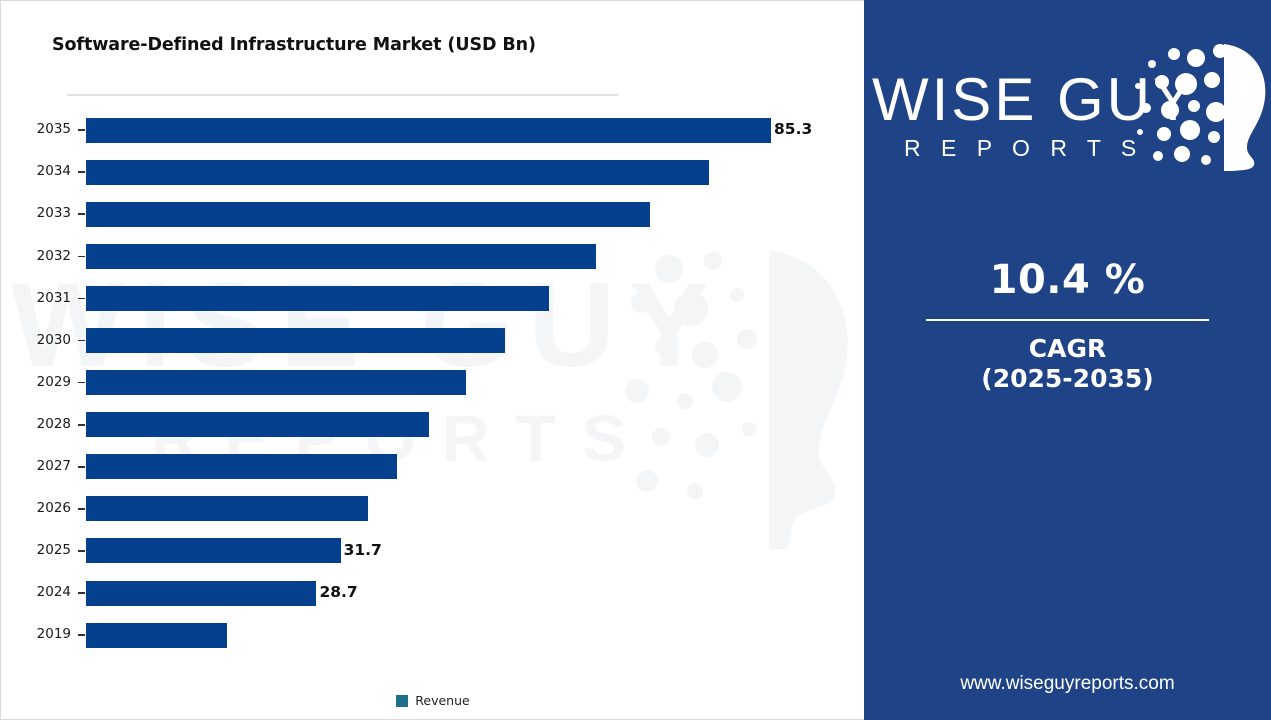  Describe the element at coordinates (53, 381) in the screenshot. I see `y-axis-tick-label: 2029` at that location.